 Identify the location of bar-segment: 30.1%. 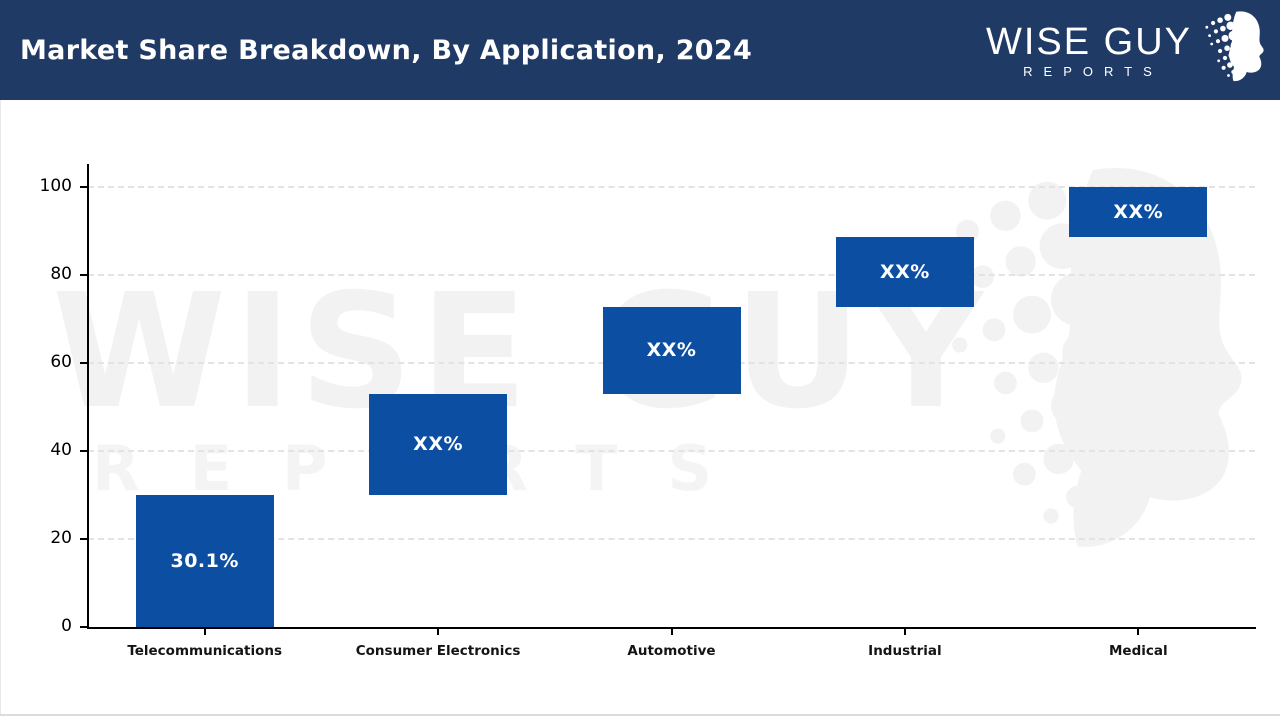
(204, 560).